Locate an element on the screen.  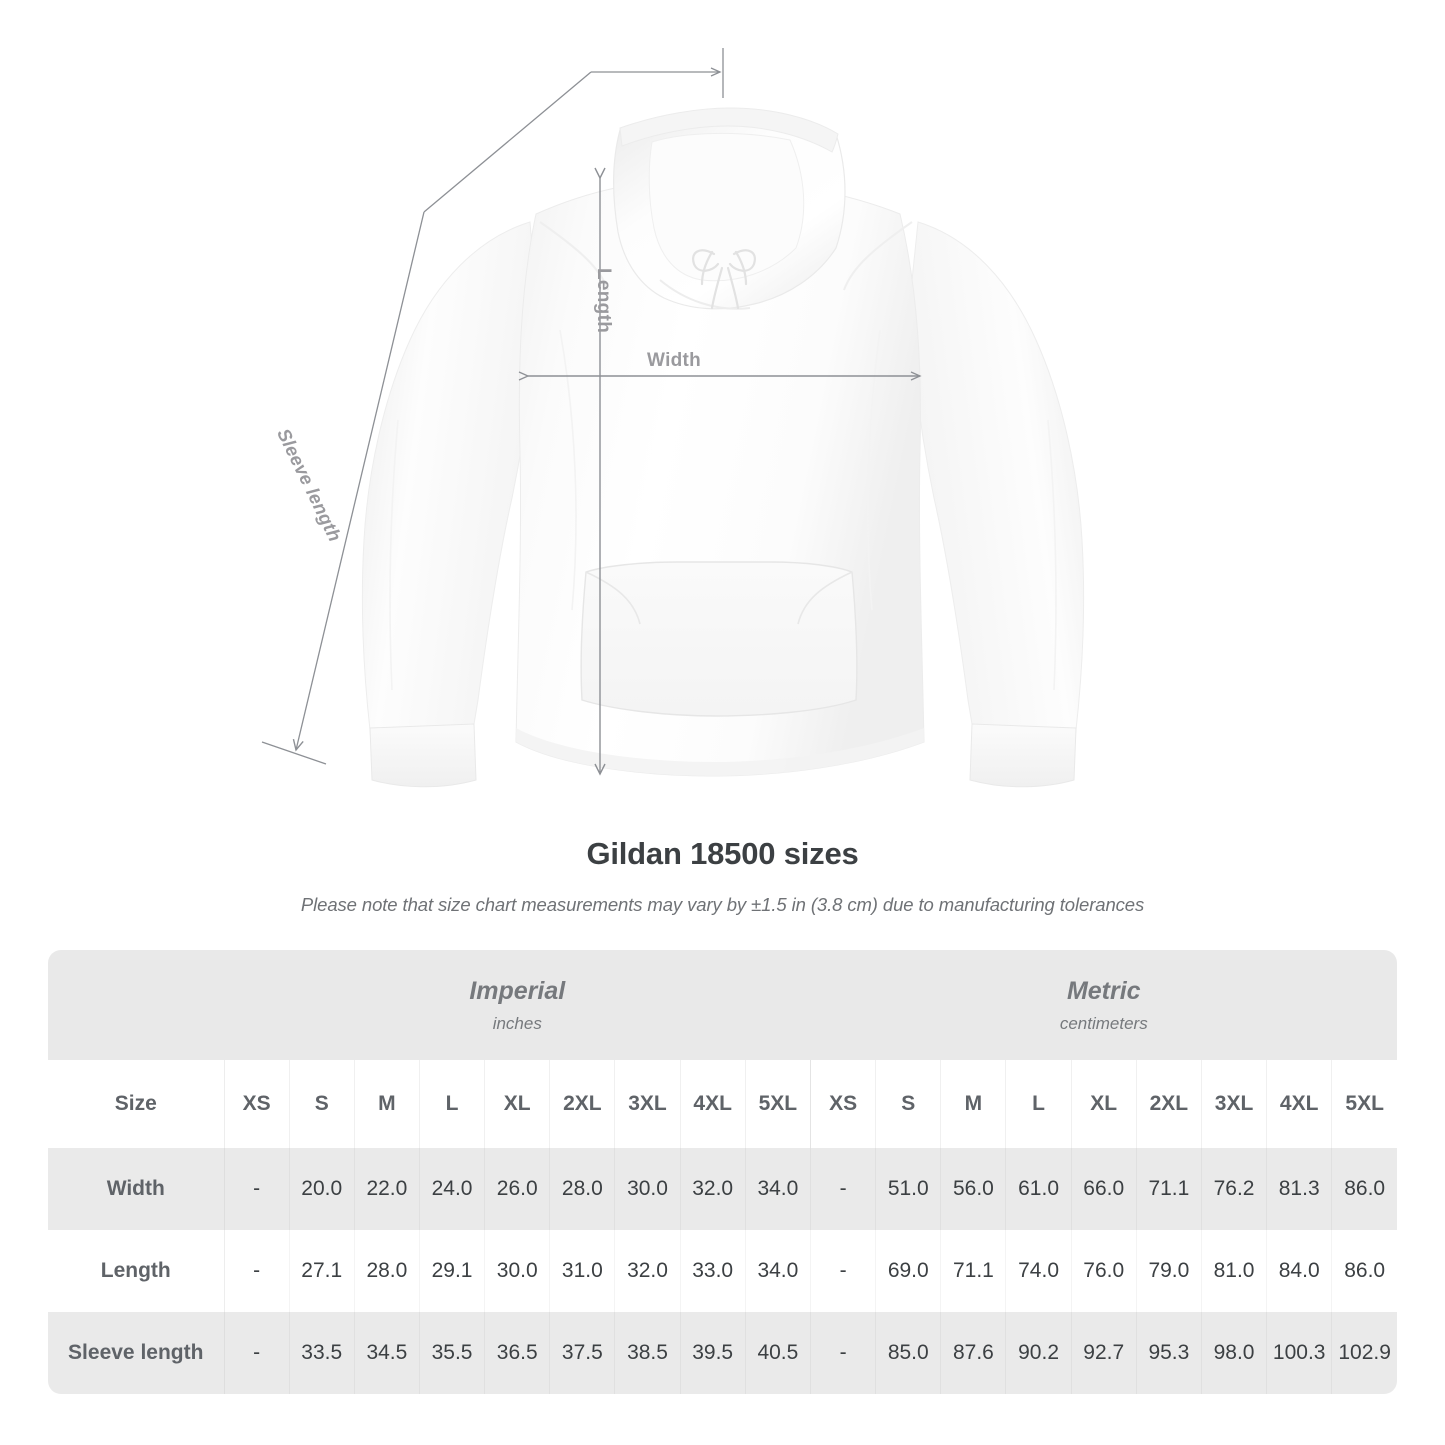
fabric-folds is located at coordinates (723, 510).